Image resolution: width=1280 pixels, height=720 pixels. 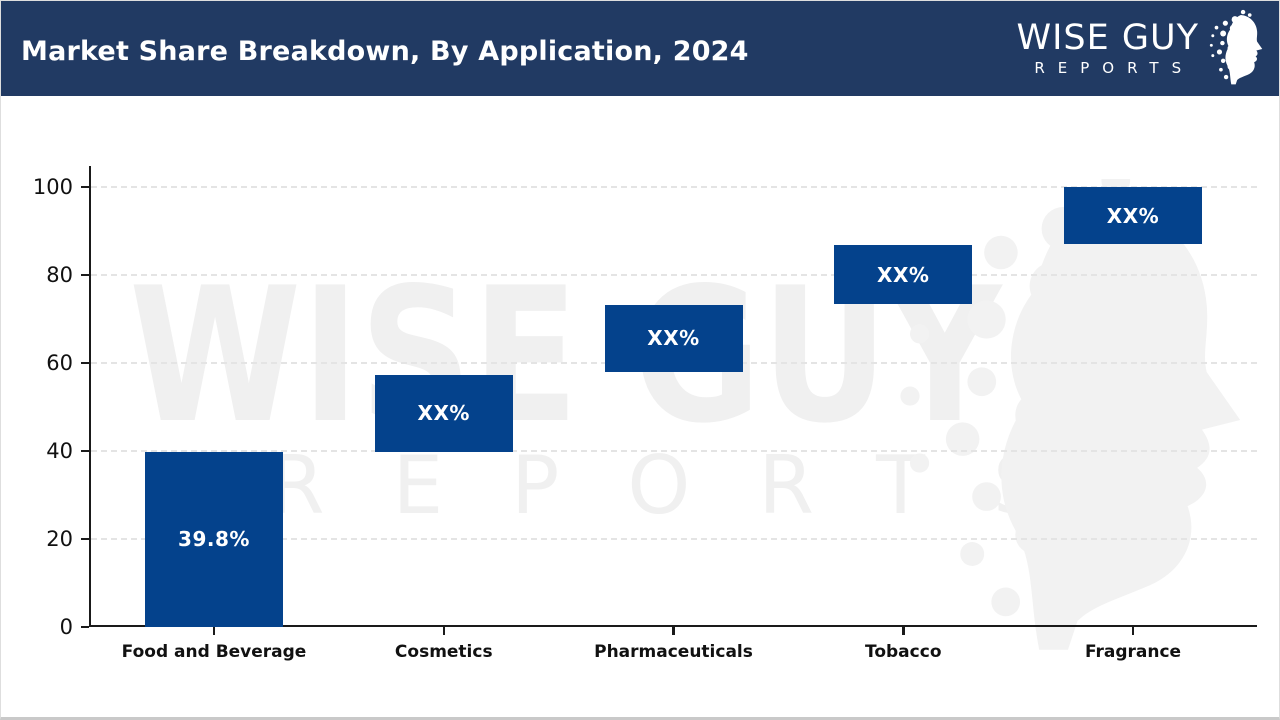 What do you see at coordinates (1232, 49) in the screenshot?
I see `face-dots-icon` at bounding box center [1232, 49].